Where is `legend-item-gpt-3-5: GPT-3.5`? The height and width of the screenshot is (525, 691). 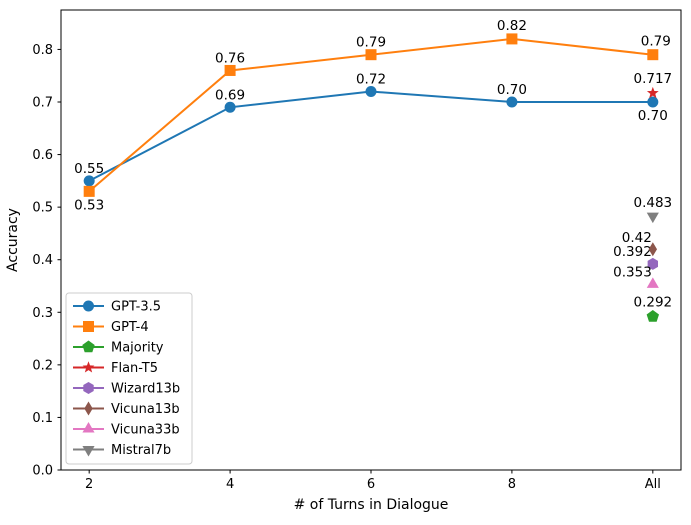
legend-item-gpt-3-5: GPT-3.5 is located at coordinates (117, 307).